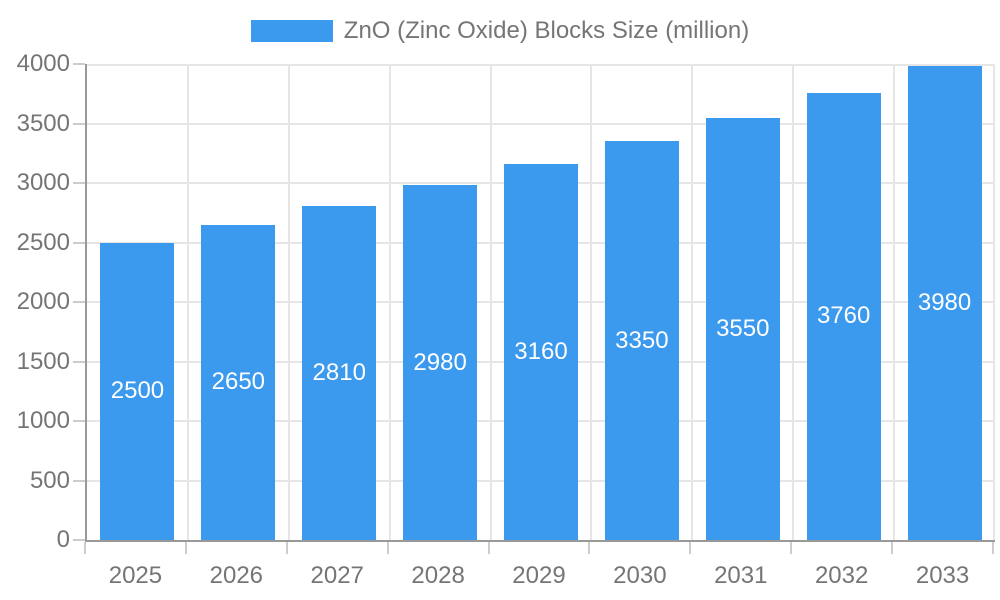  I want to click on bar-2025, so click(137, 391).